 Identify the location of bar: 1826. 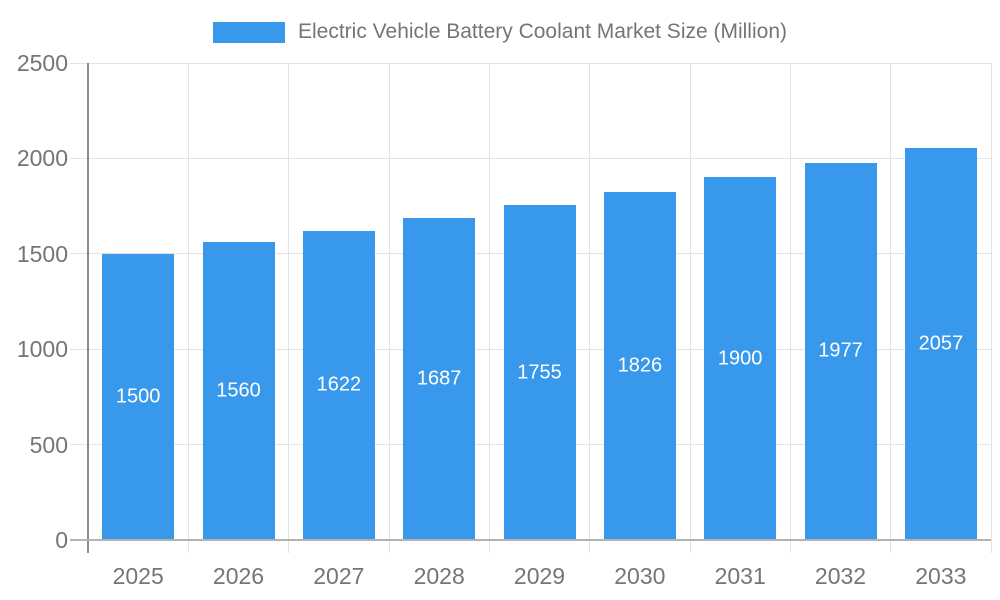
(639, 365).